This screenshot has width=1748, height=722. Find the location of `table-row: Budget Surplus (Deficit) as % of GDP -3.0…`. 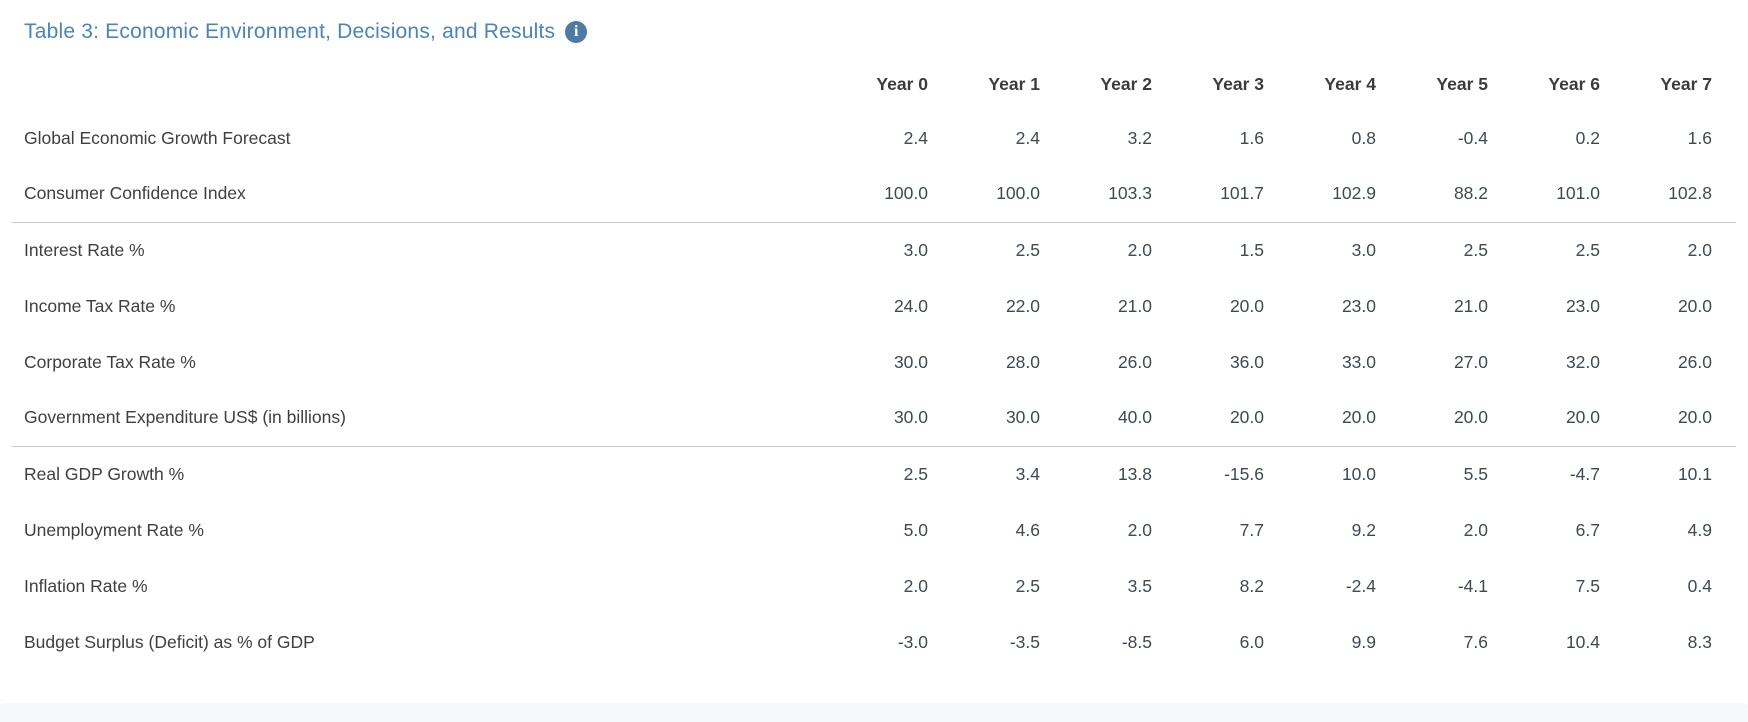

table-row: Budget Surplus (Deficit) as % of GDP -3.0… is located at coordinates (874, 642).